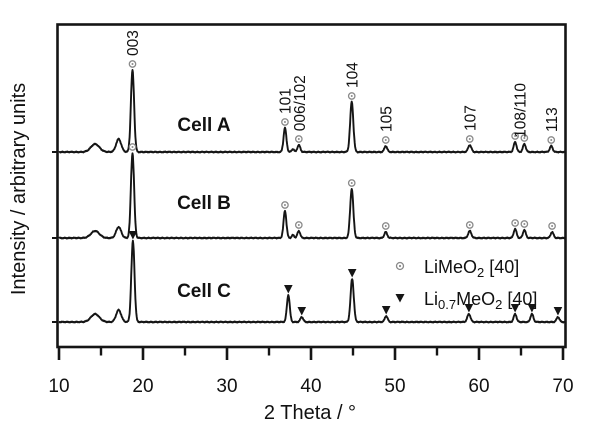 This screenshot has width=600, height=437. I want to click on x-tick-label: 70, so click(562, 386).